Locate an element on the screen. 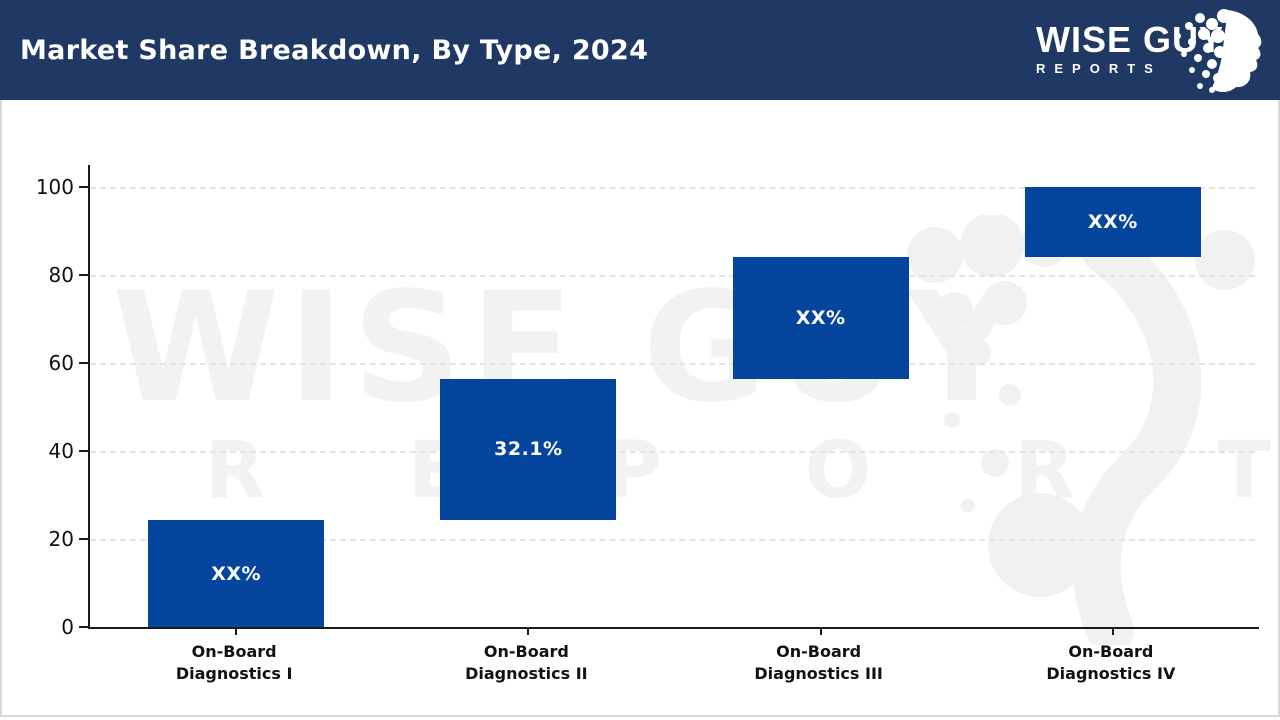  bar-2: 32.1% is located at coordinates (528, 449).